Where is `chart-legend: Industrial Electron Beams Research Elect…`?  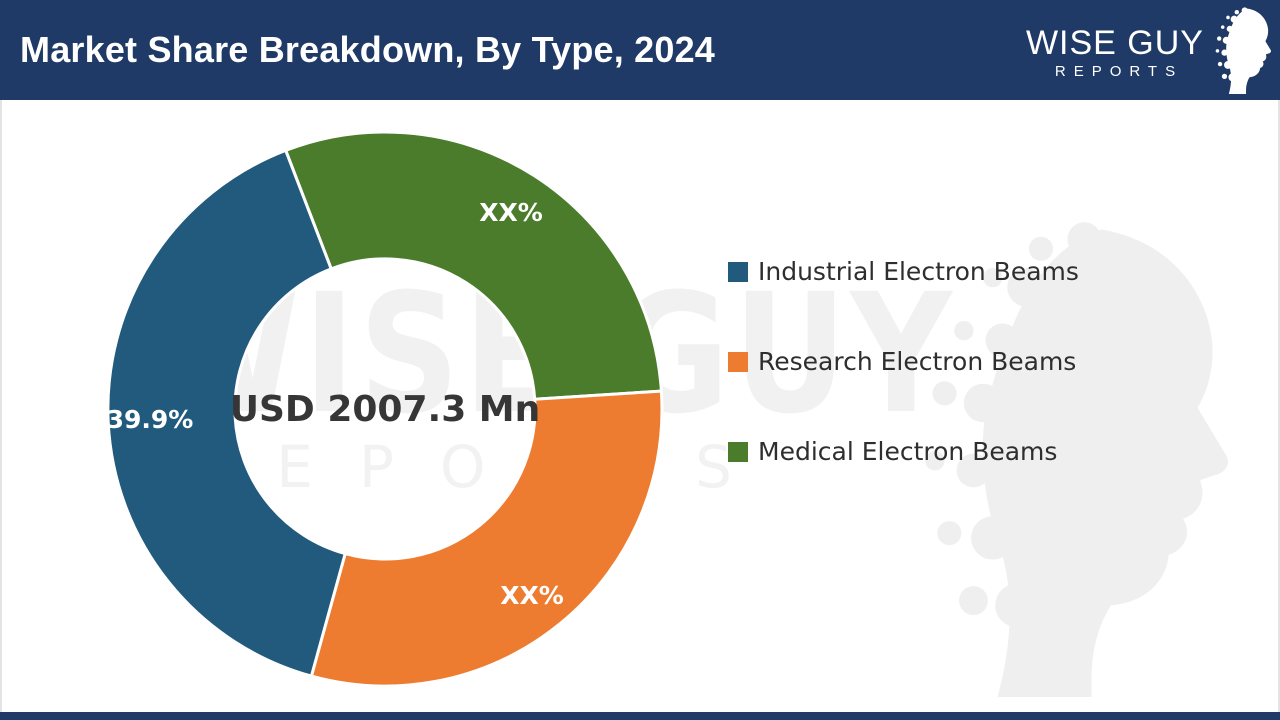
chart-legend: Industrial Electron Beams Research Elect… is located at coordinates (903, 362).